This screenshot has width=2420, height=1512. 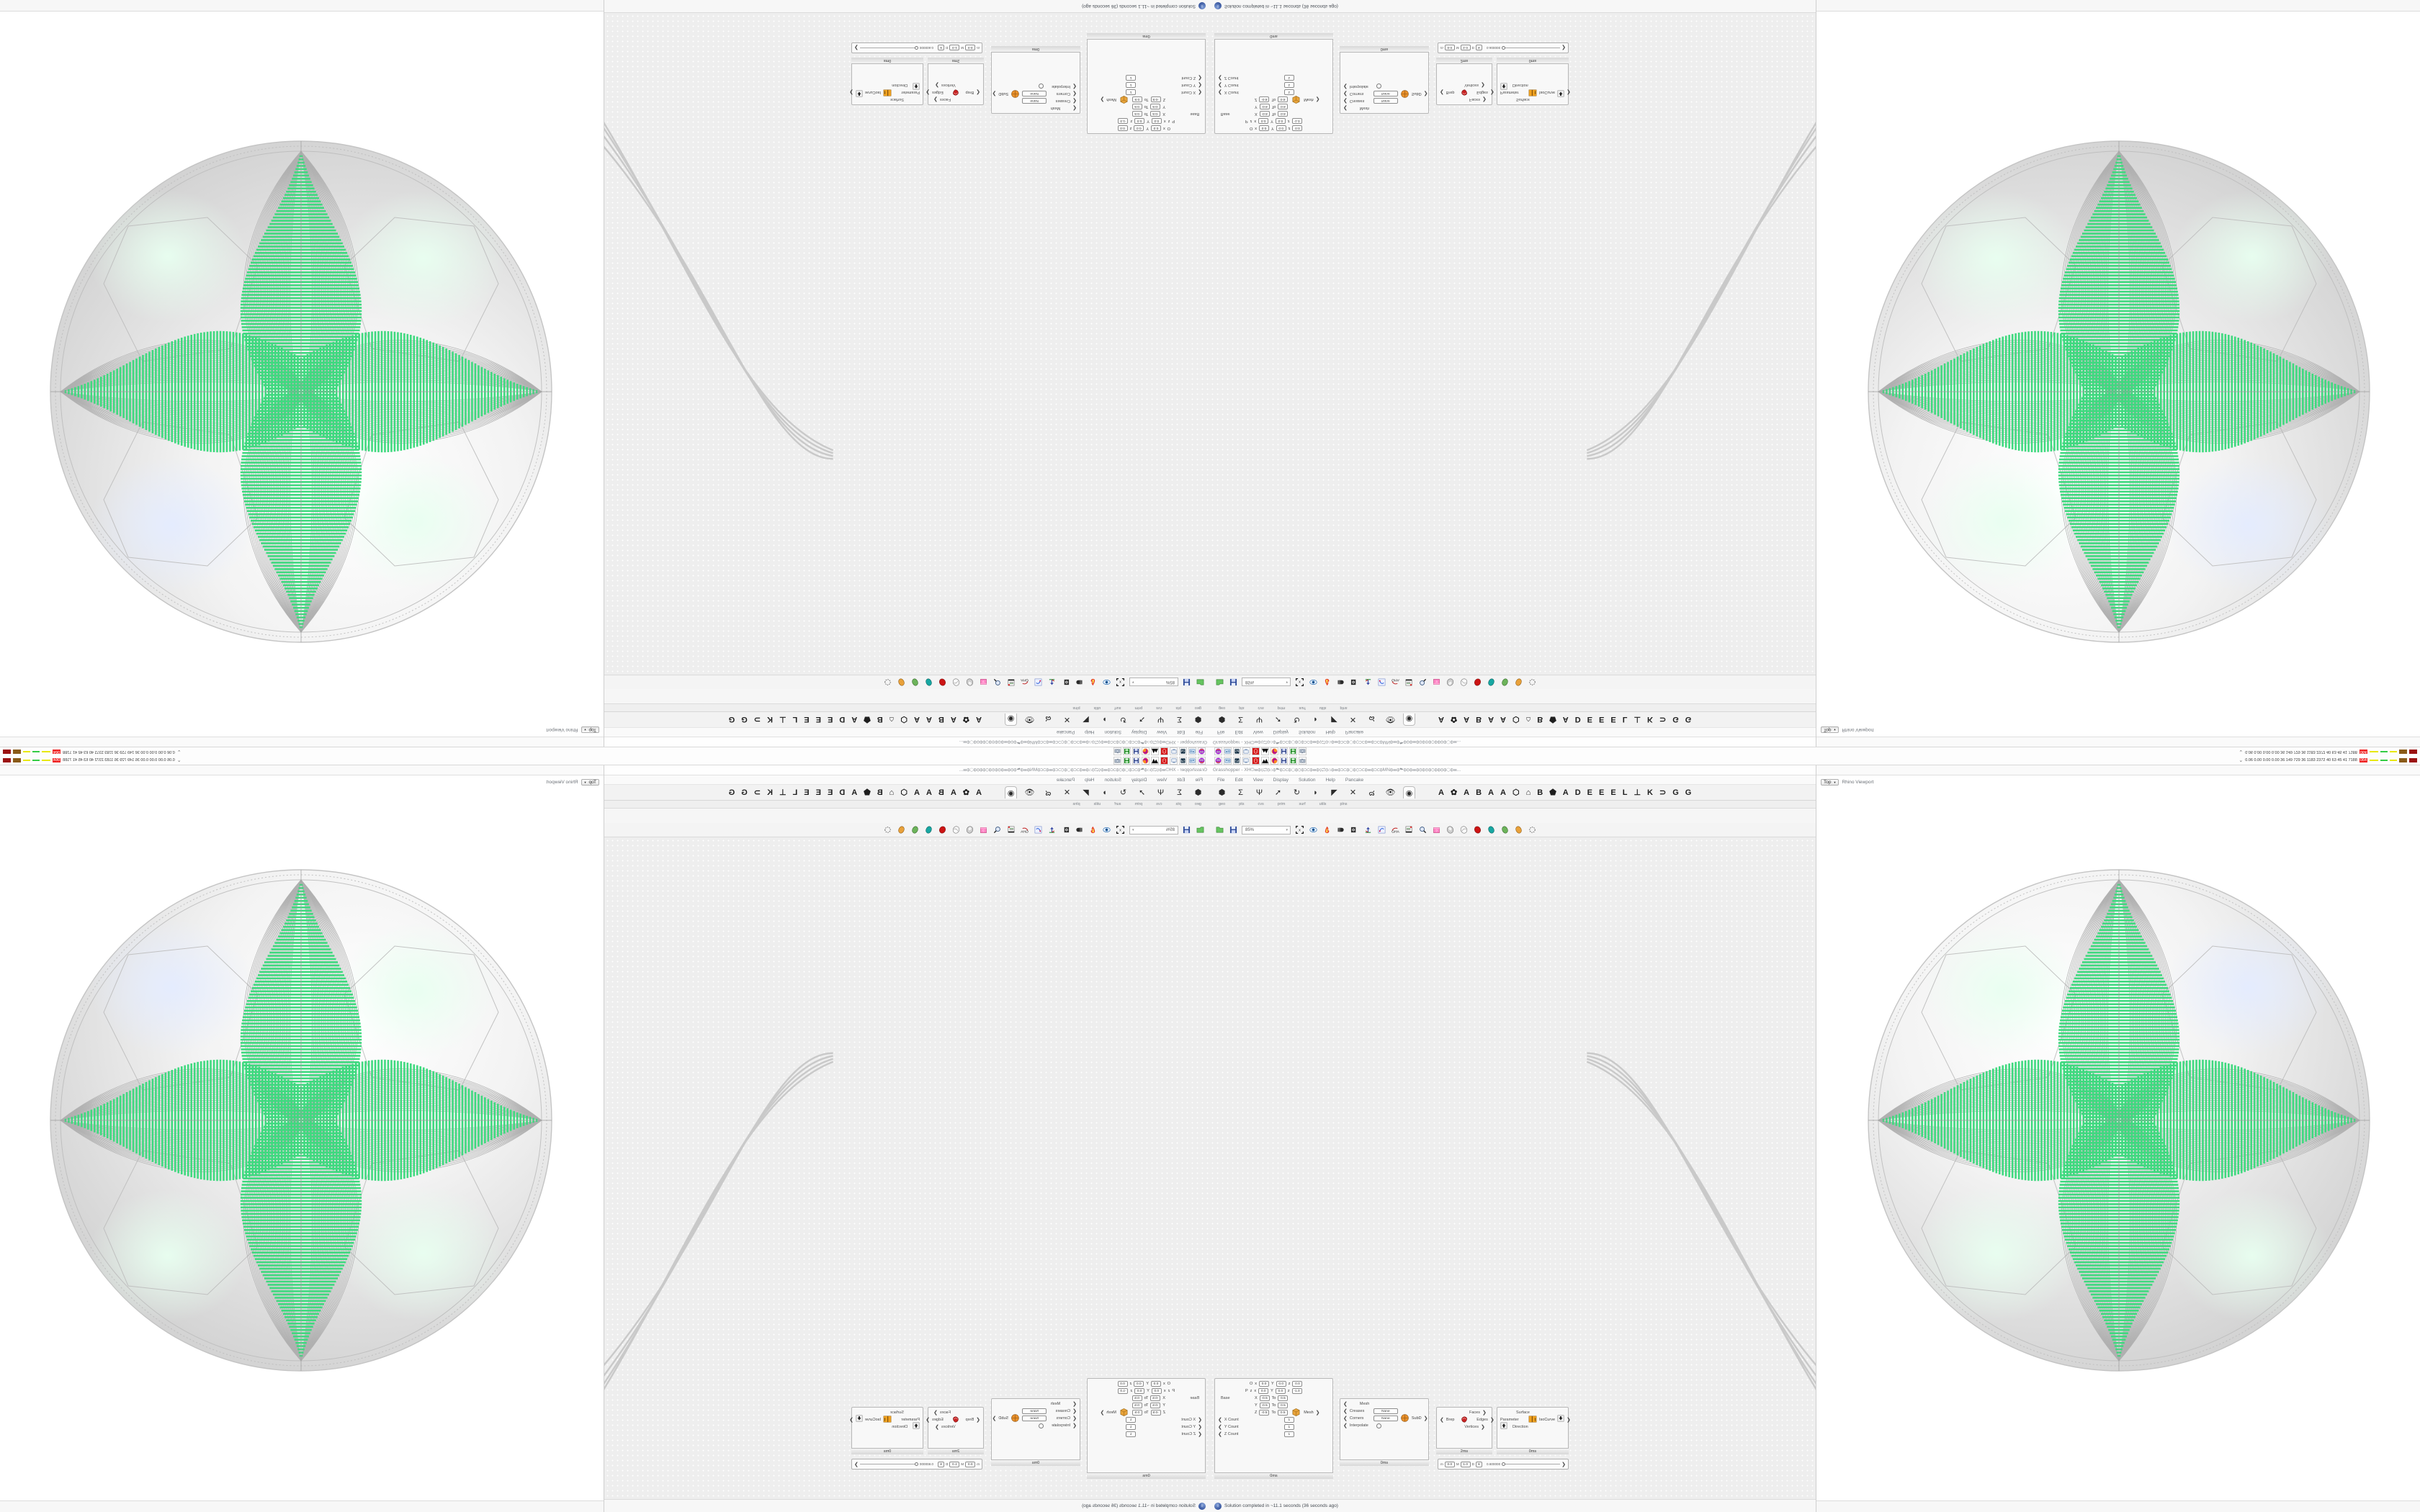 What do you see at coordinates (1178, 708) in the screenshot?
I see `ribbon-subtab-pts: pts` at bounding box center [1178, 708].